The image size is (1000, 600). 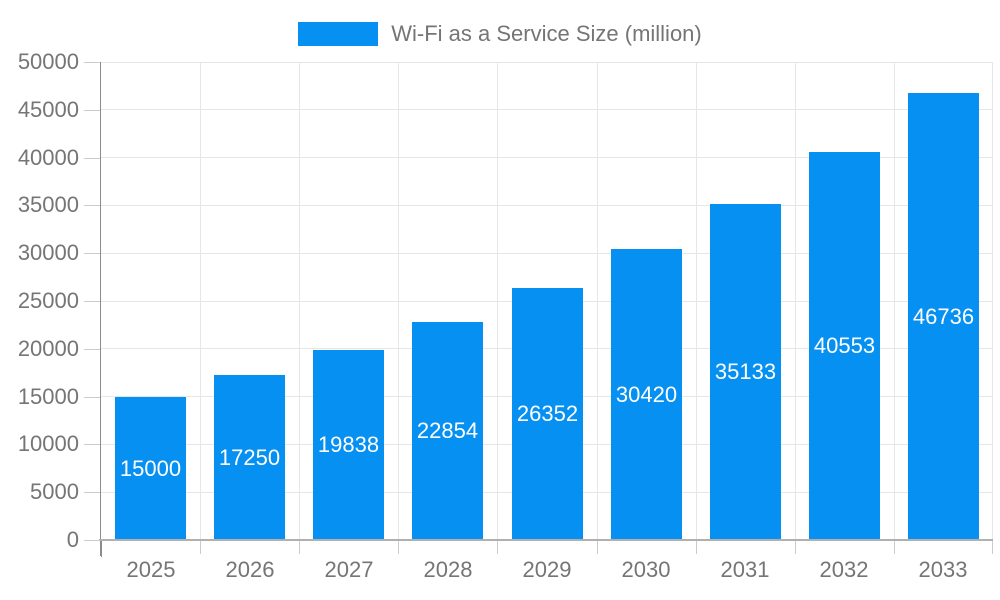 I want to click on legend: Wi-Fi as a Service Size (million), so click(x=500, y=34).